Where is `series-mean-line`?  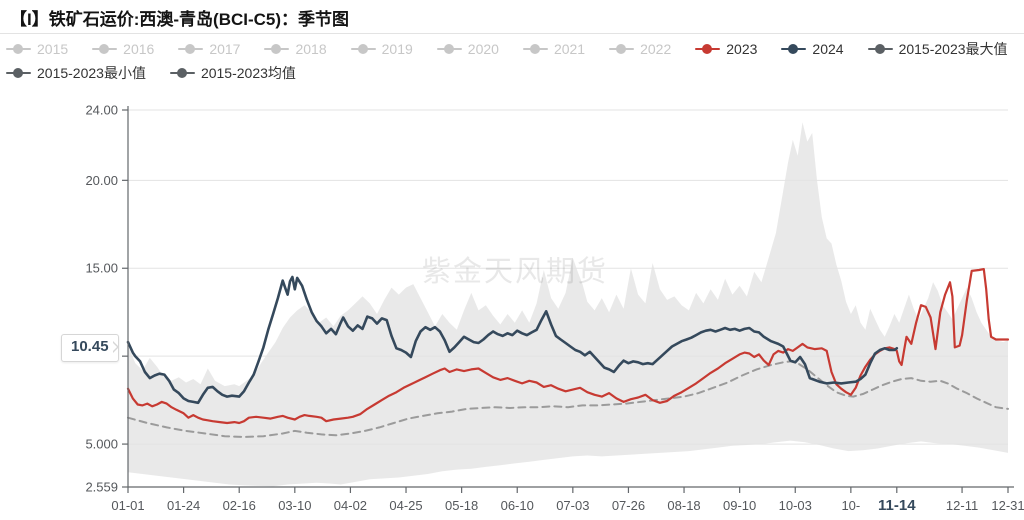
series-mean-line is located at coordinates (568, 399).